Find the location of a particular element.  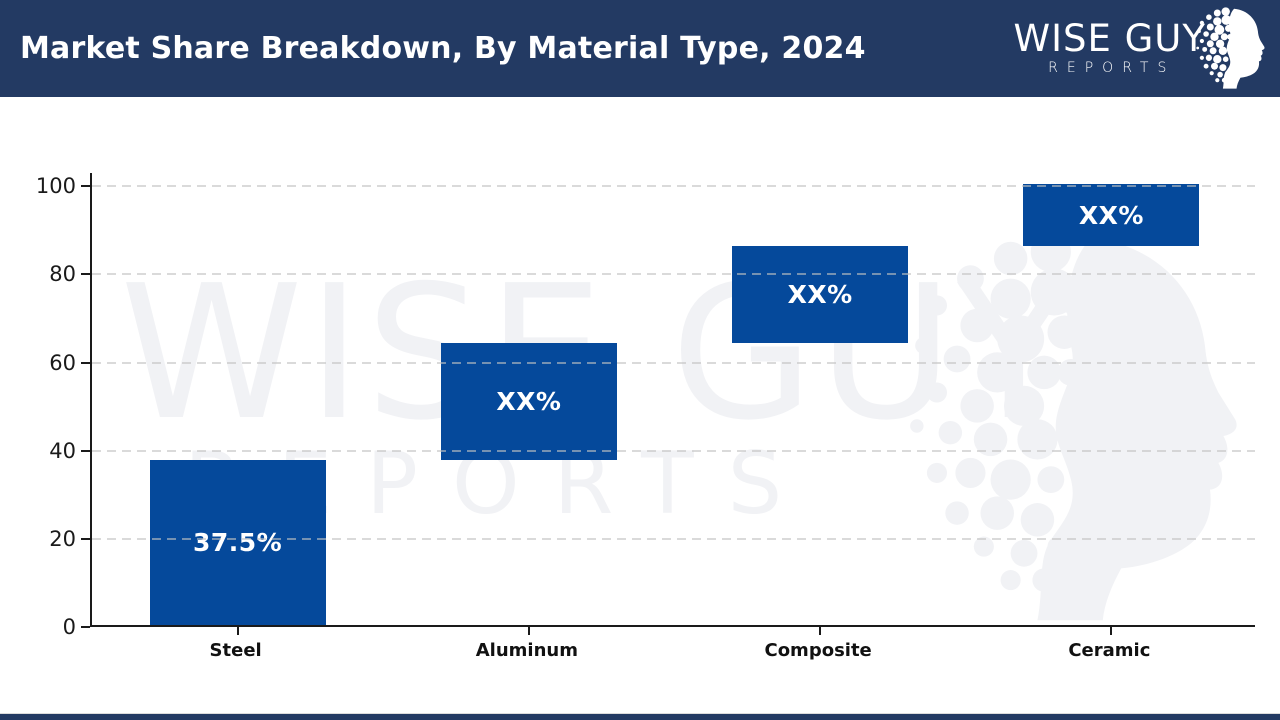

logo-text: WISE GUY REPORTS is located at coordinates (1109, 46).